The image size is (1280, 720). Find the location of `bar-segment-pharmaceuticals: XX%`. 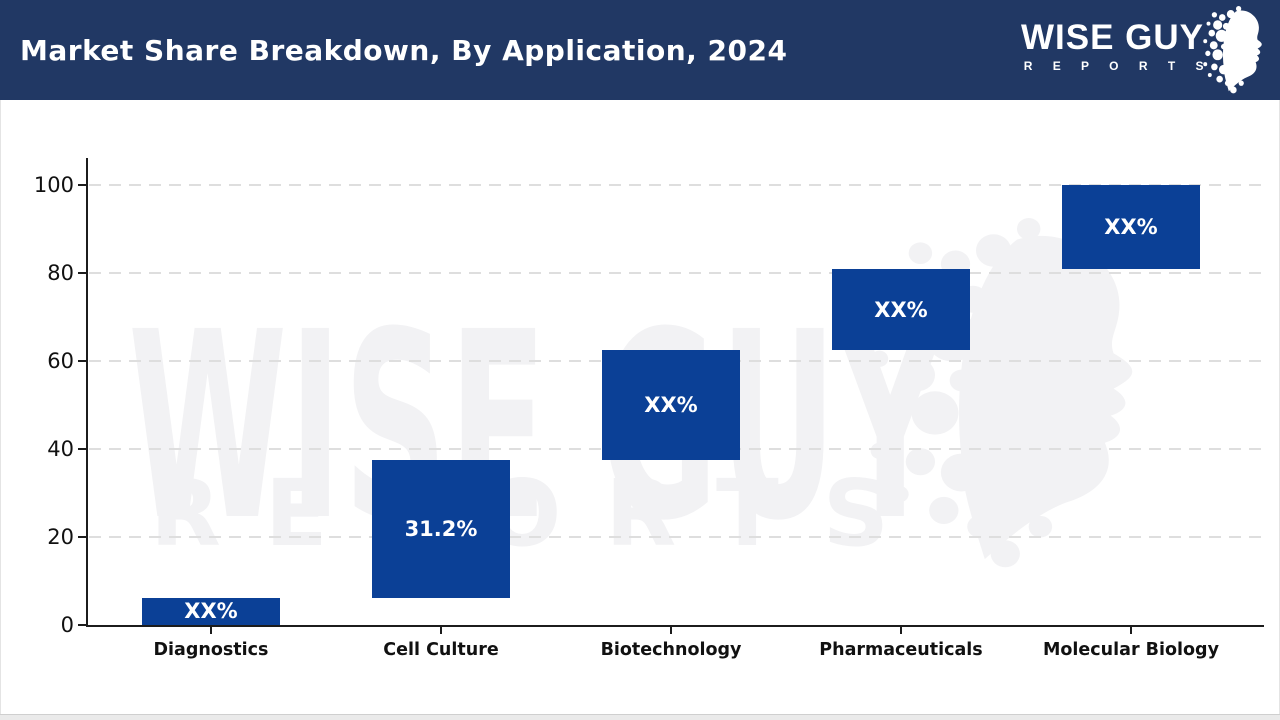

bar-segment-pharmaceuticals: XX% is located at coordinates (901, 309).